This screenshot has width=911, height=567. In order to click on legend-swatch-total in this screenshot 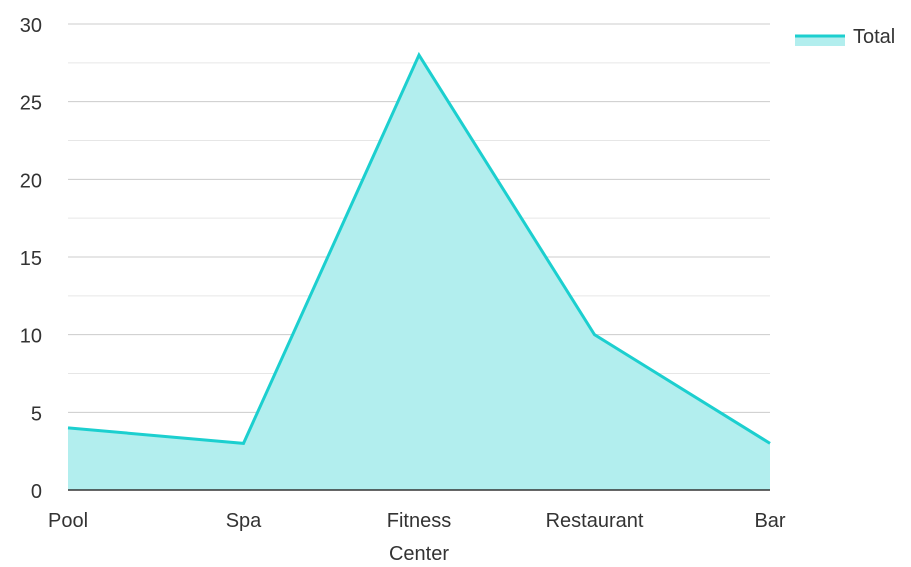, I will do `click(820, 41)`.